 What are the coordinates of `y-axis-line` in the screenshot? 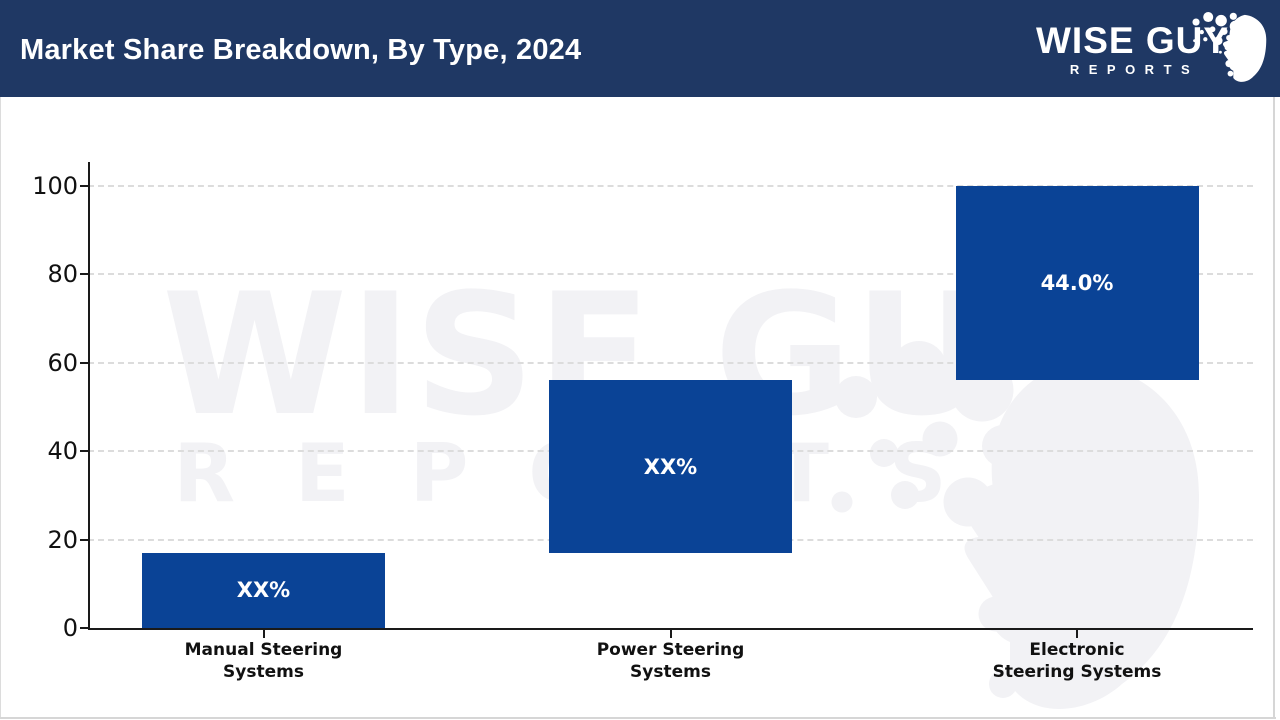 It's located at (89, 396).